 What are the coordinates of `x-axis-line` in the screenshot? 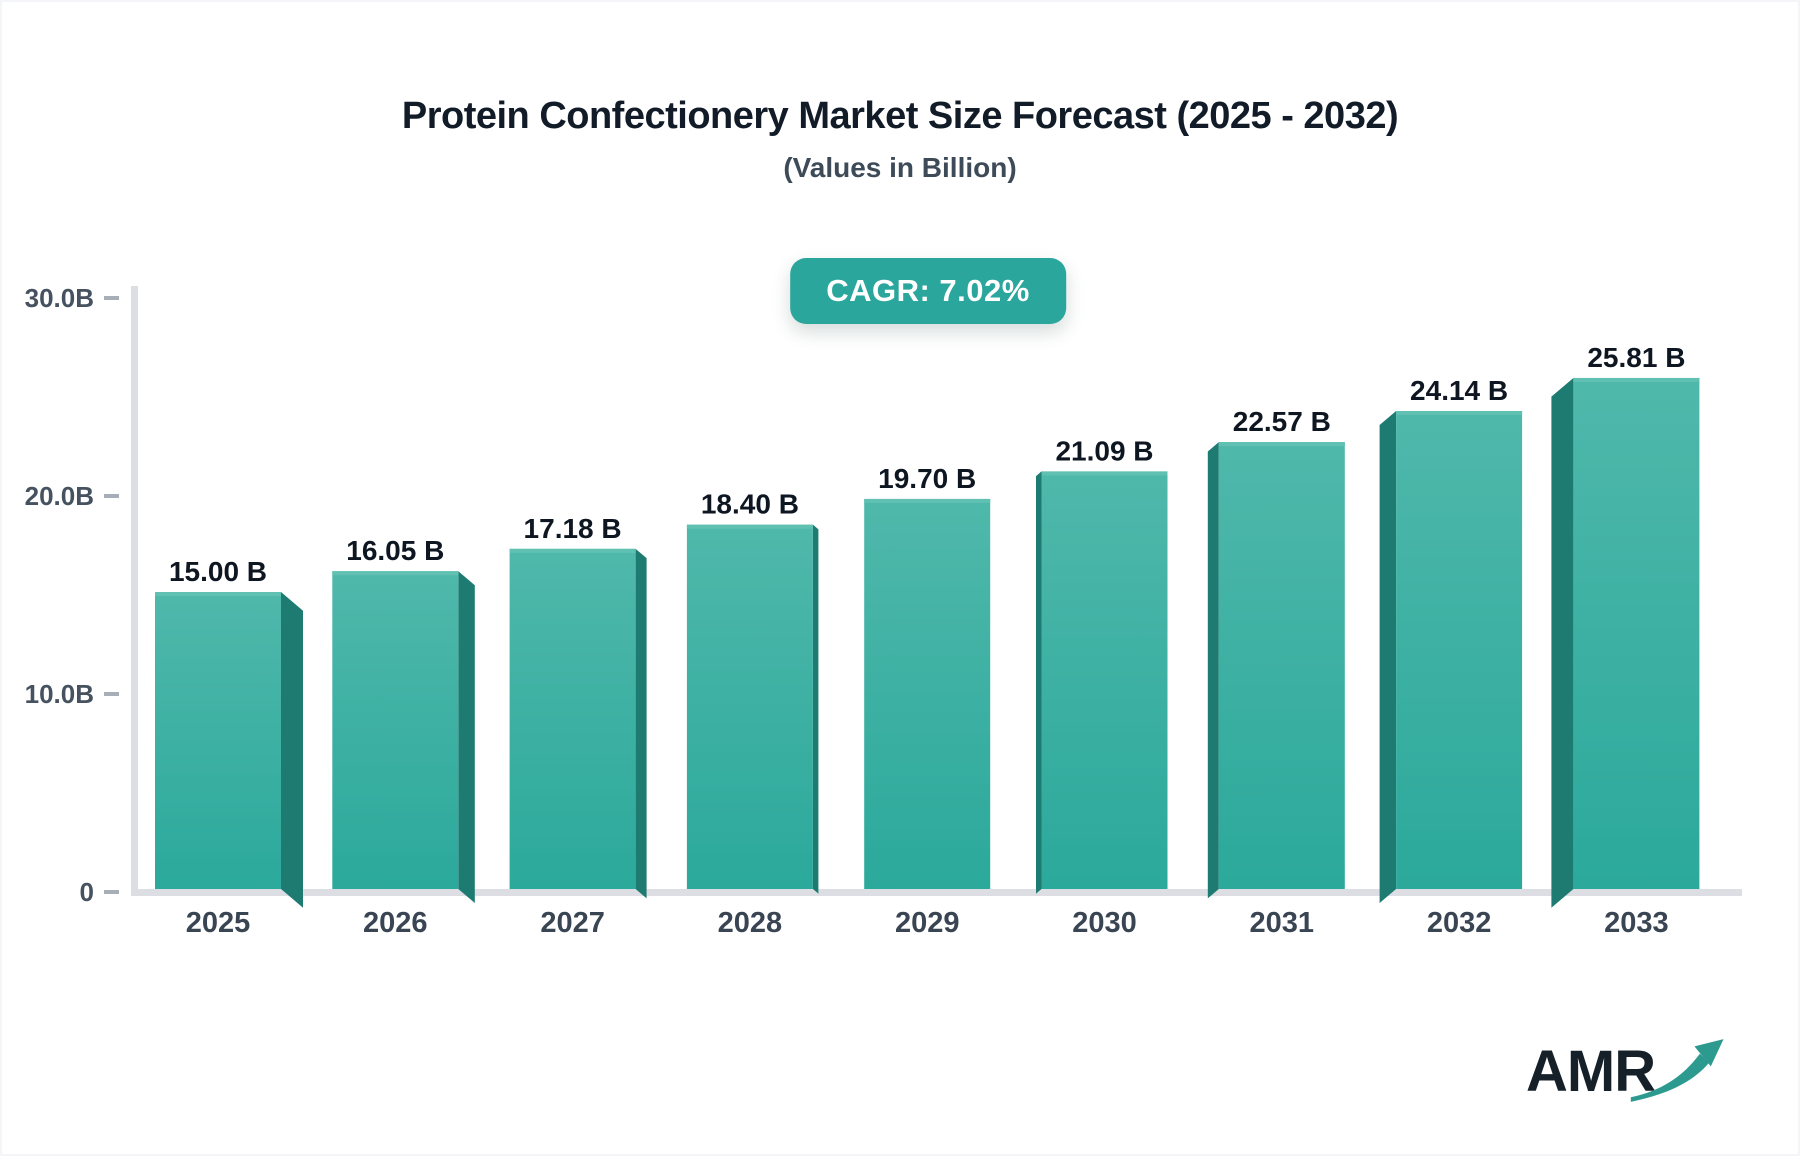 It's located at (936, 892).